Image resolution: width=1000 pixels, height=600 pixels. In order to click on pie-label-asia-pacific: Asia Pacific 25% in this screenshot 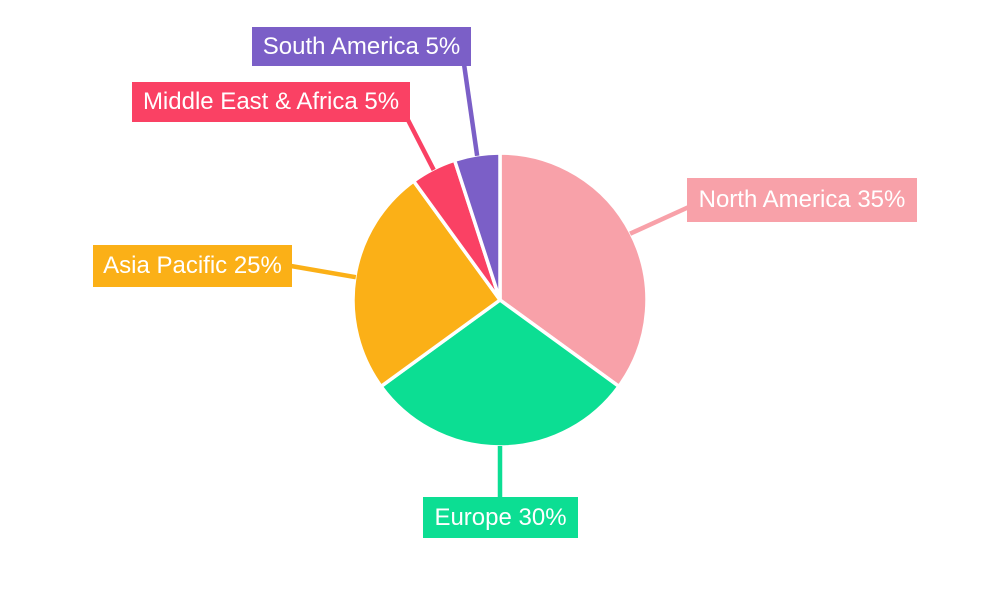, I will do `click(192, 266)`.